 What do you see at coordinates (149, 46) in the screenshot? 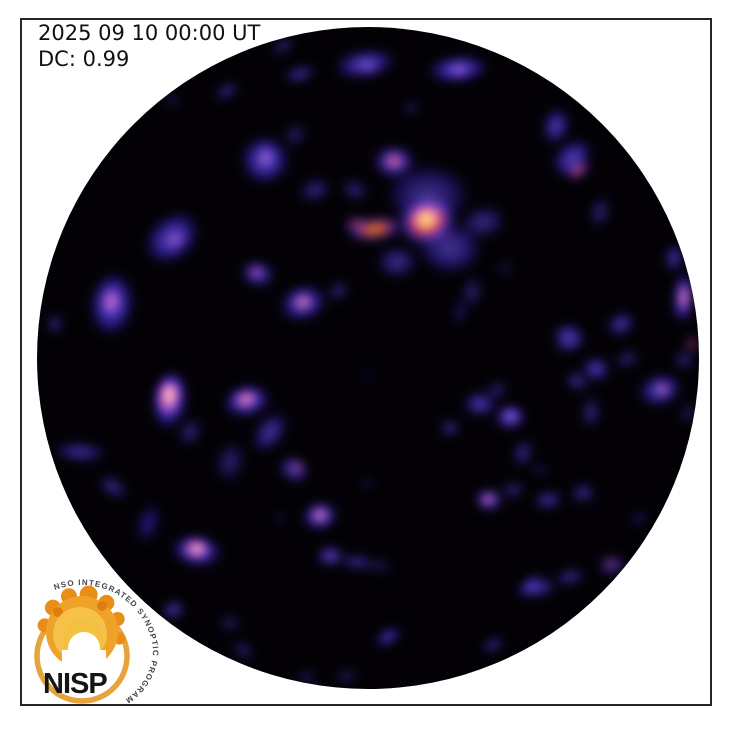
I see `timestamp-block: 2025 09 10 00:00 UT DC: 0.99` at bounding box center [149, 46].